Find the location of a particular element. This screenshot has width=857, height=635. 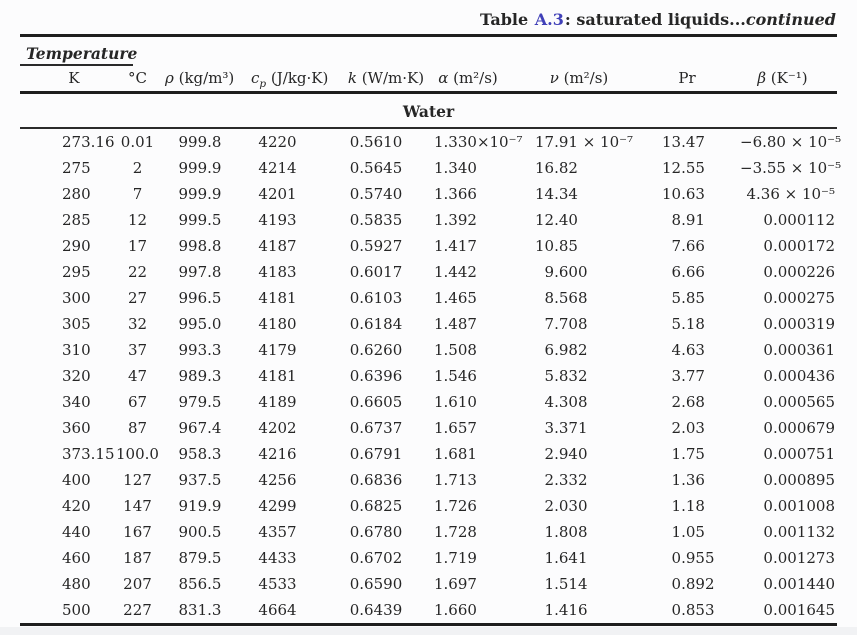

table-cell: 05.18 is located at coordinates (688, 323).